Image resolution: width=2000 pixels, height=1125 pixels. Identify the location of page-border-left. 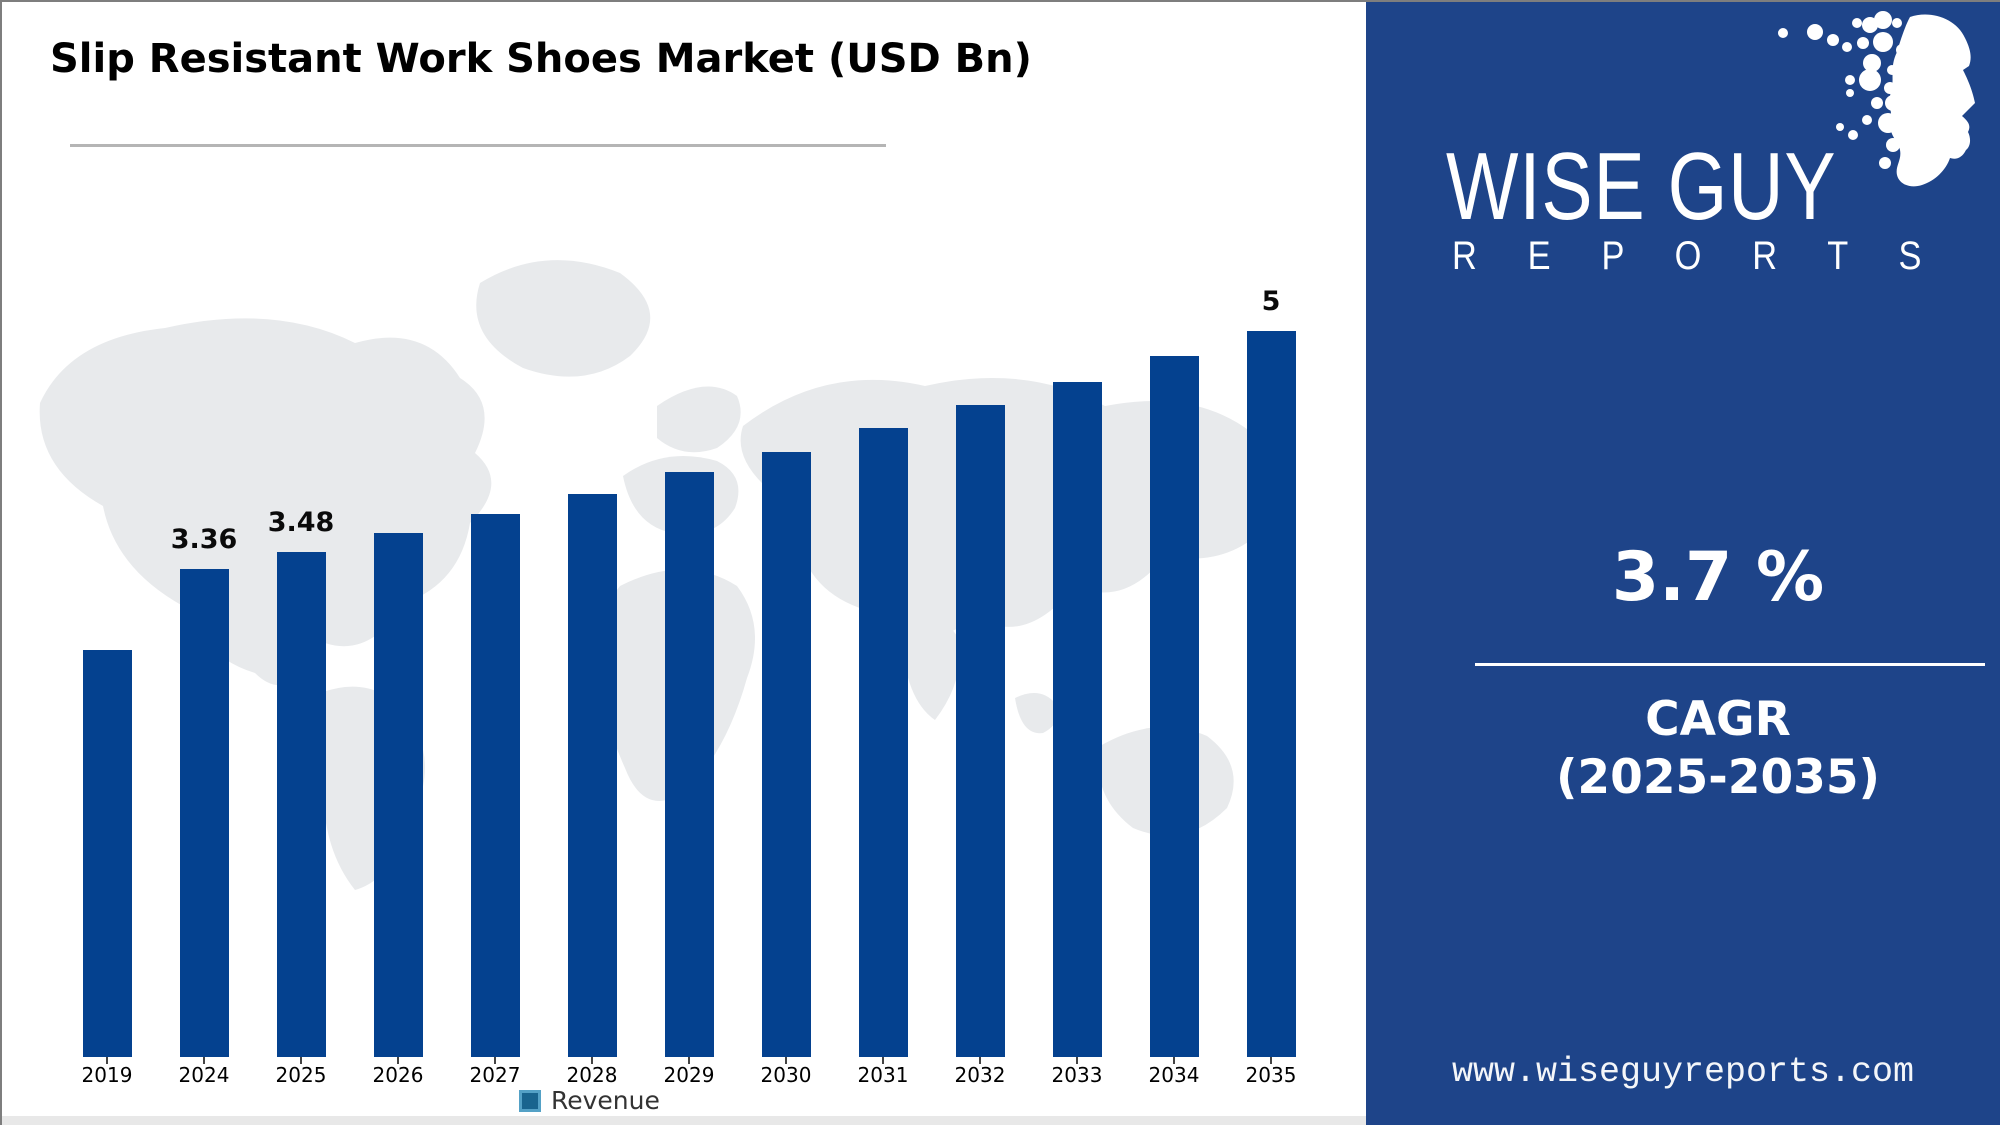
(1, 562).